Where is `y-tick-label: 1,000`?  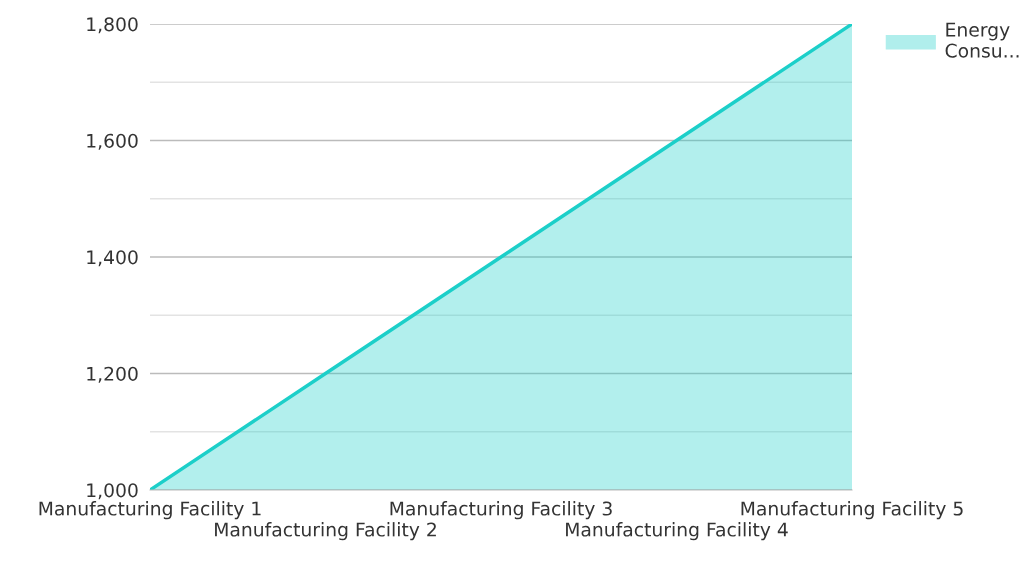 y-tick-label: 1,000 is located at coordinates (112, 491).